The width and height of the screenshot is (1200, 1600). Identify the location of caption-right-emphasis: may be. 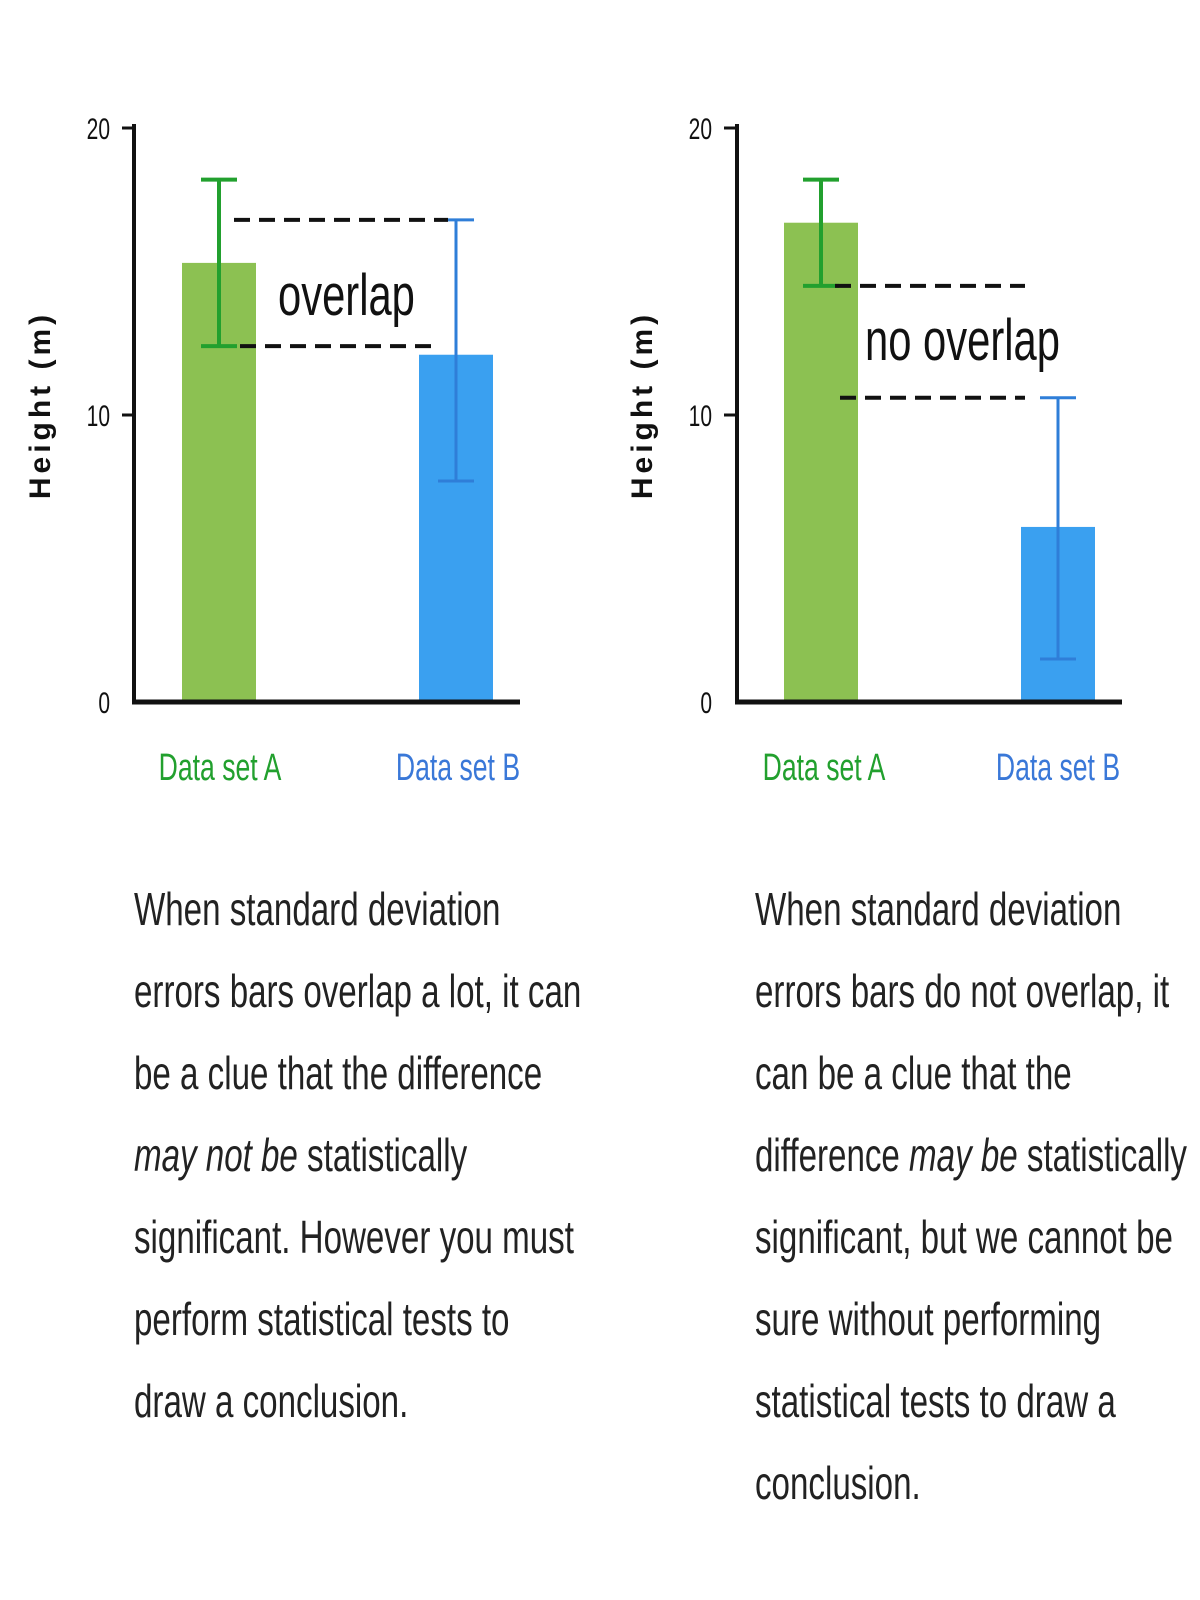
(963, 1155).